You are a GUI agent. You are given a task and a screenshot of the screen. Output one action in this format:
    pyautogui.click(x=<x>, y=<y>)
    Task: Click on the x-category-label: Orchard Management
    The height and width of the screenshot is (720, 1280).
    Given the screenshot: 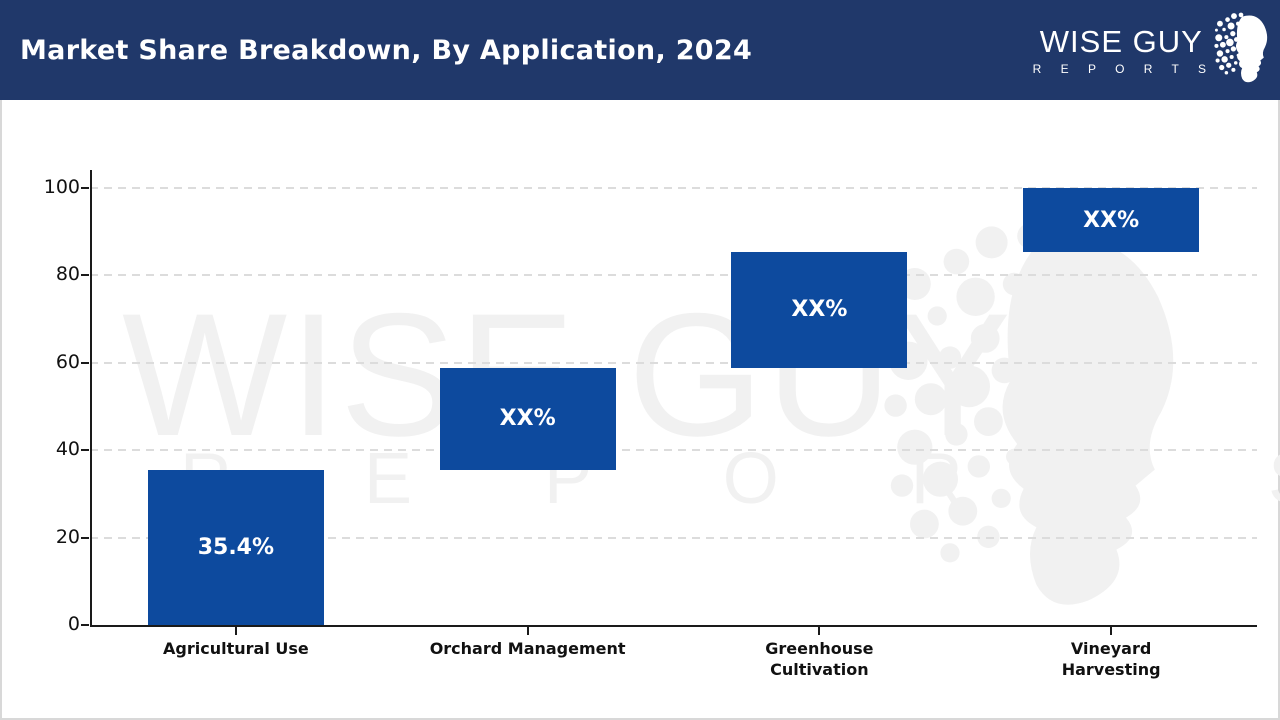 What is the action you would take?
    pyautogui.click(x=527, y=648)
    